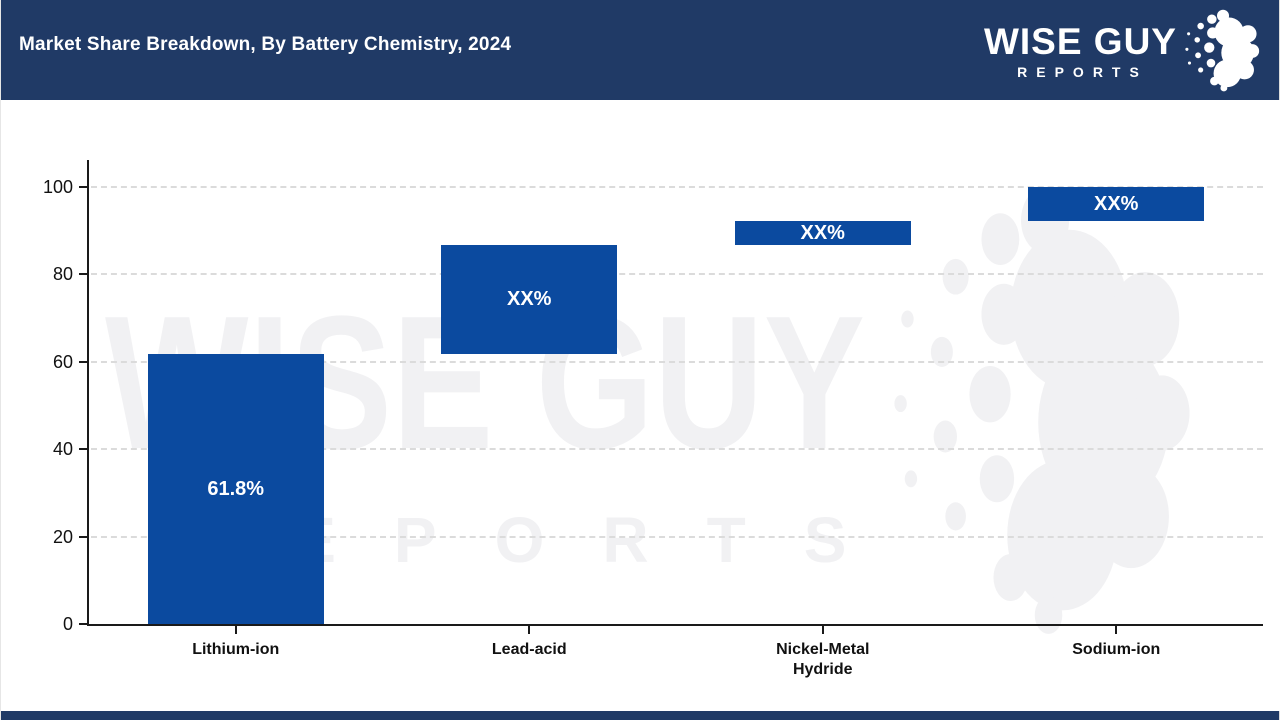  Describe the element at coordinates (62, 449) in the screenshot. I see `y-tick-label-40: 40` at that location.